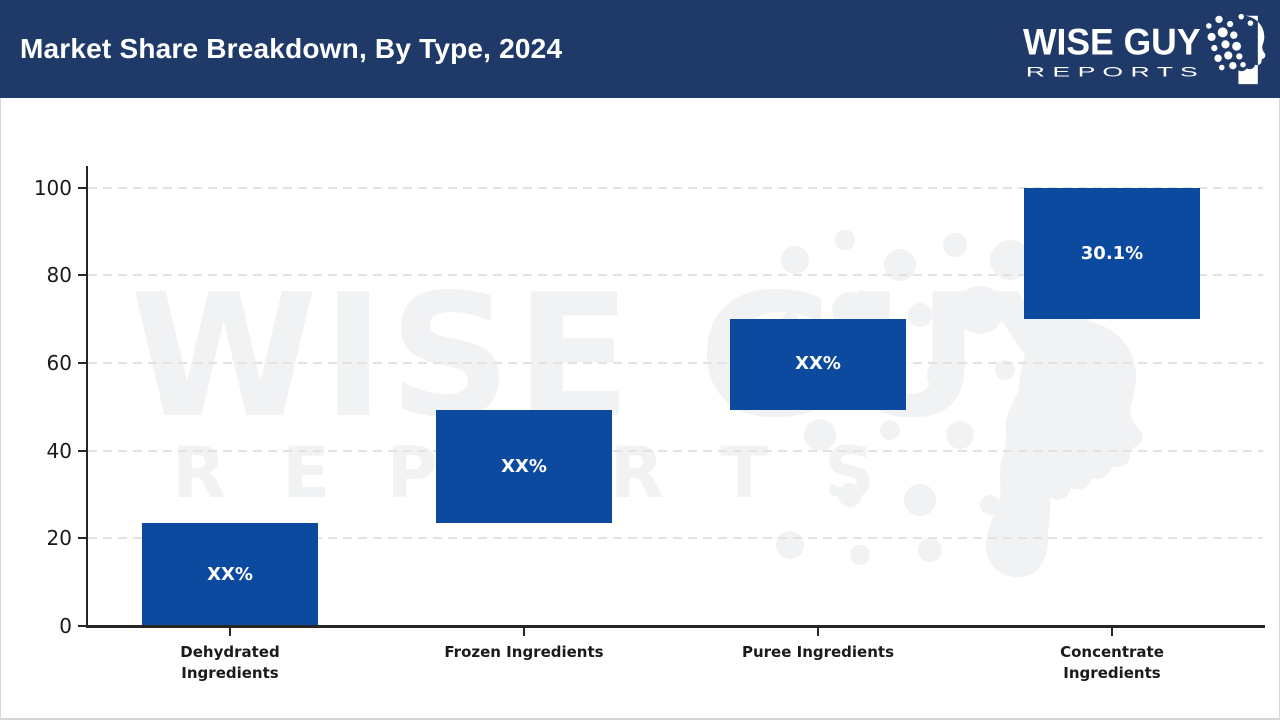 The width and height of the screenshot is (1280, 720). Describe the element at coordinates (87, 396) in the screenshot. I see `y-axis-line` at that location.